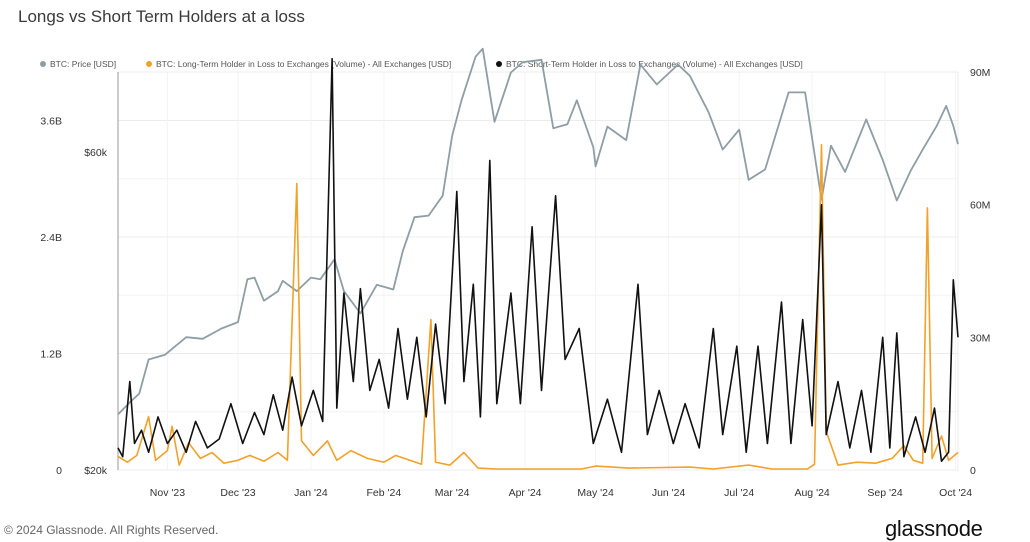 The width and height of the screenshot is (1030, 542). What do you see at coordinates (595, 493) in the screenshot?
I see `x-axis-tick: May '24` at bounding box center [595, 493].